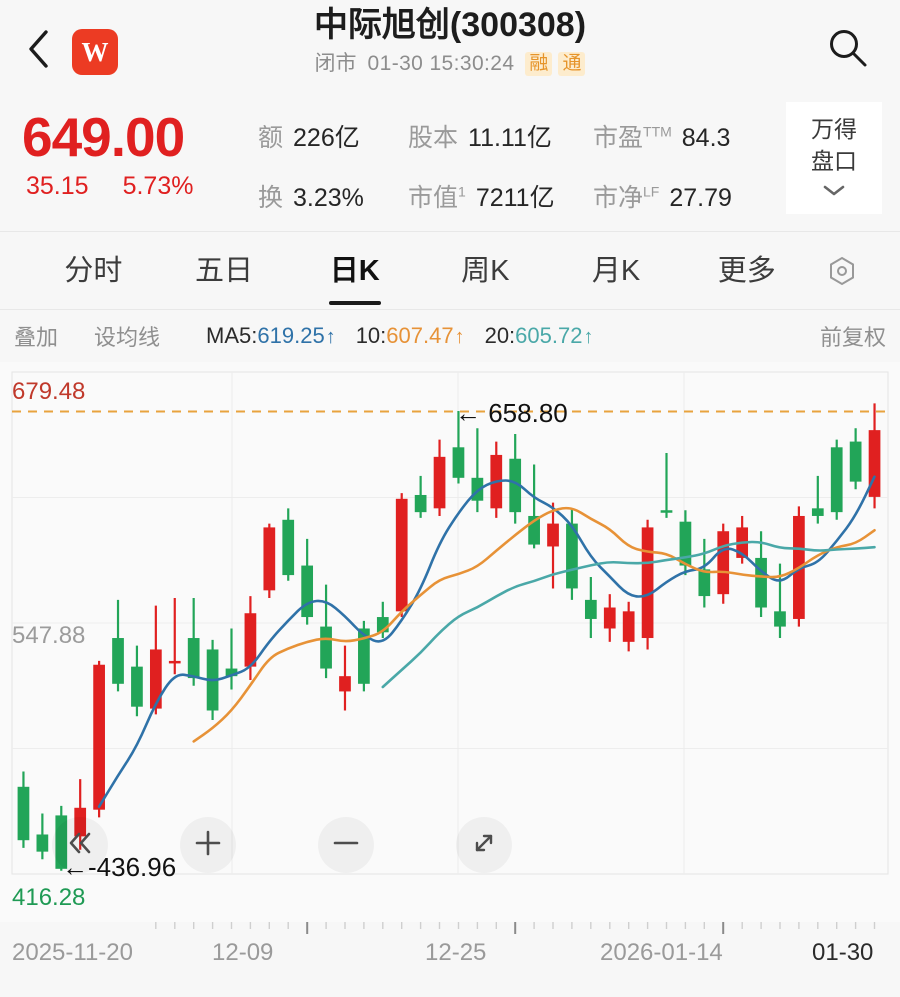 This screenshot has height=997, width=900. I want to click on tab-five-day: 五日, so click(224, 271).